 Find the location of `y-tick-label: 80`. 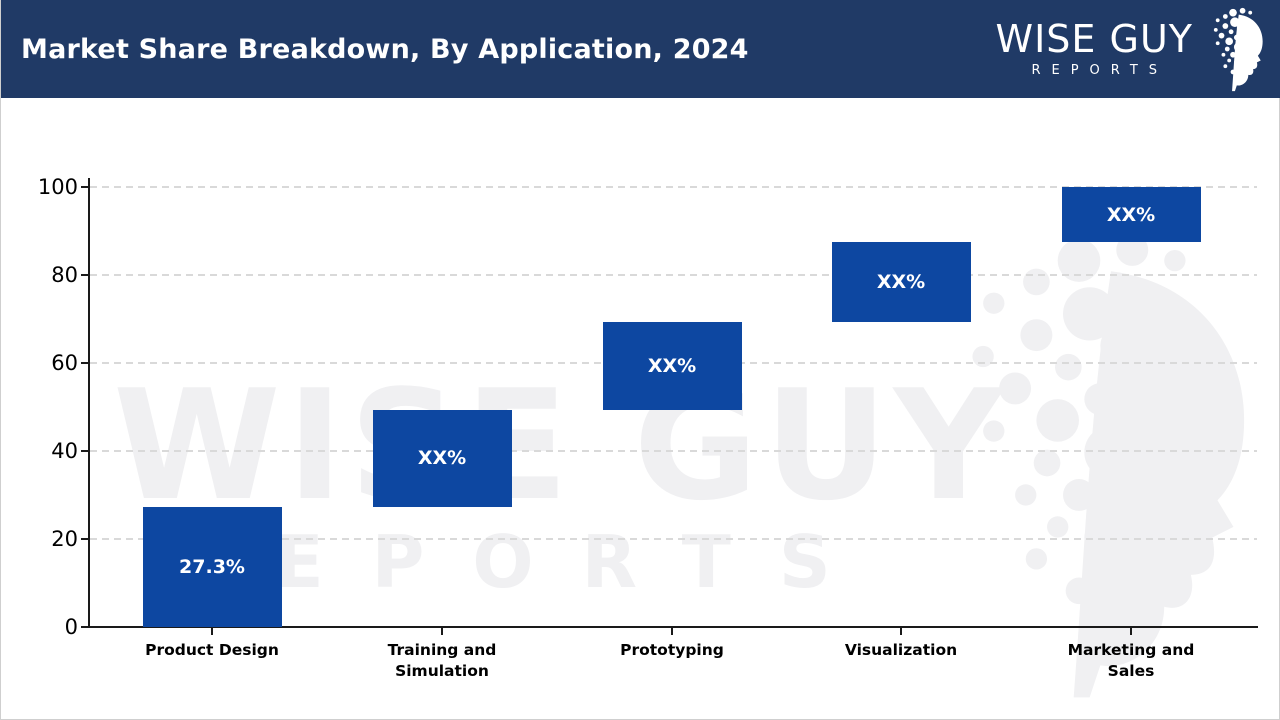

y-tick-label: 80 is located at coordinates (64, 275).